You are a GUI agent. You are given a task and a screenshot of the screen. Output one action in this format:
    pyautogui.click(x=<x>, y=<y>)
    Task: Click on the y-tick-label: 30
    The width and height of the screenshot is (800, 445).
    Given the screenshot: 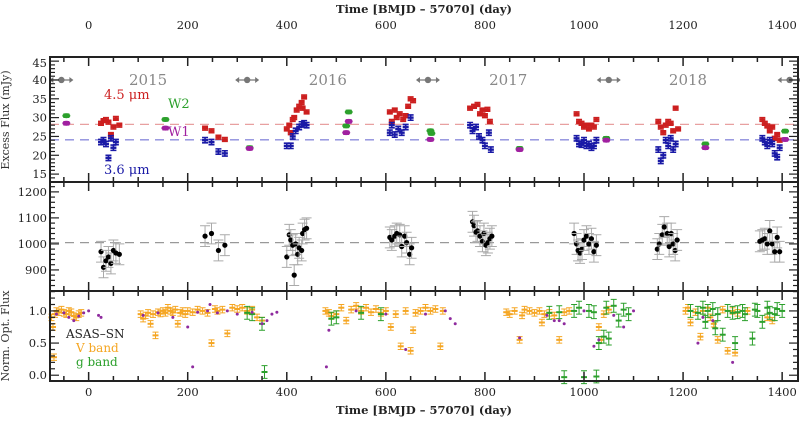 What is the action you would take?
    pyautogui.click(x=39, y=118)
    